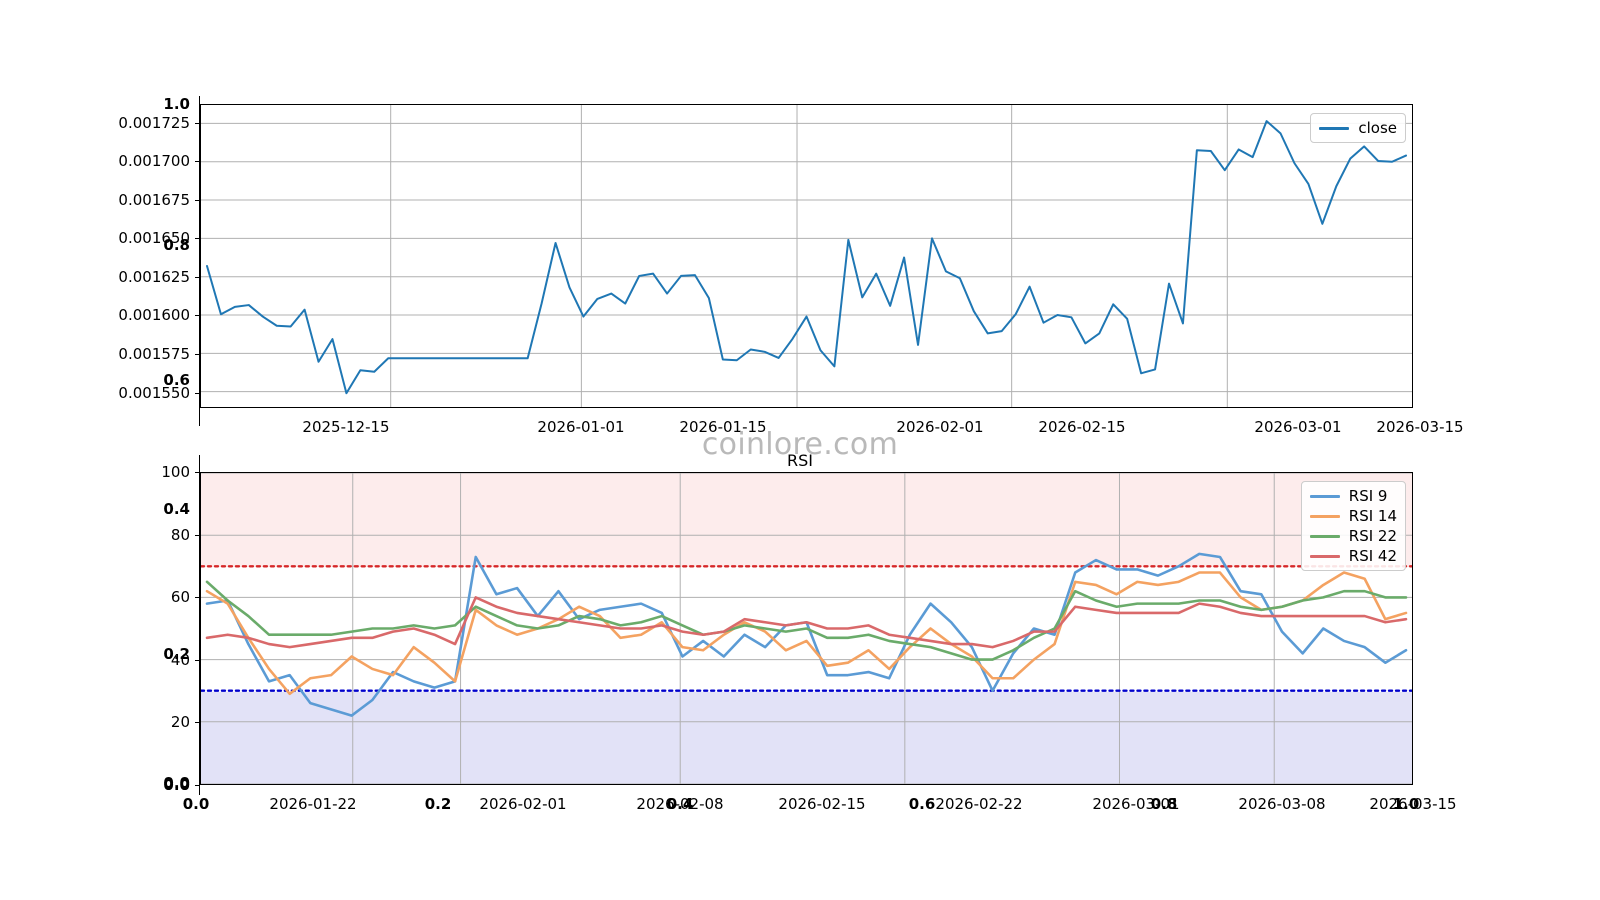 This screenshot has width=1600, height=900. What do you see at coordinates (154, 122) in the screenshot?
I see `price-y-tick-label: 0.001725` at bounding box center [154, 122].